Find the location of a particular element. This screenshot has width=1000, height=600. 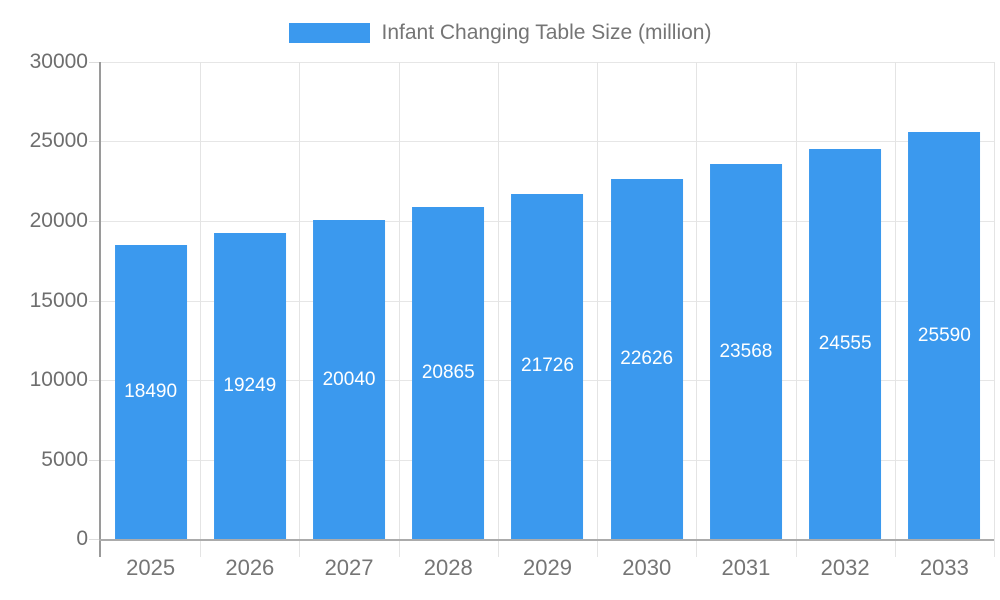

bar-column-2026: 19249 is located at coordinates (249, 300).